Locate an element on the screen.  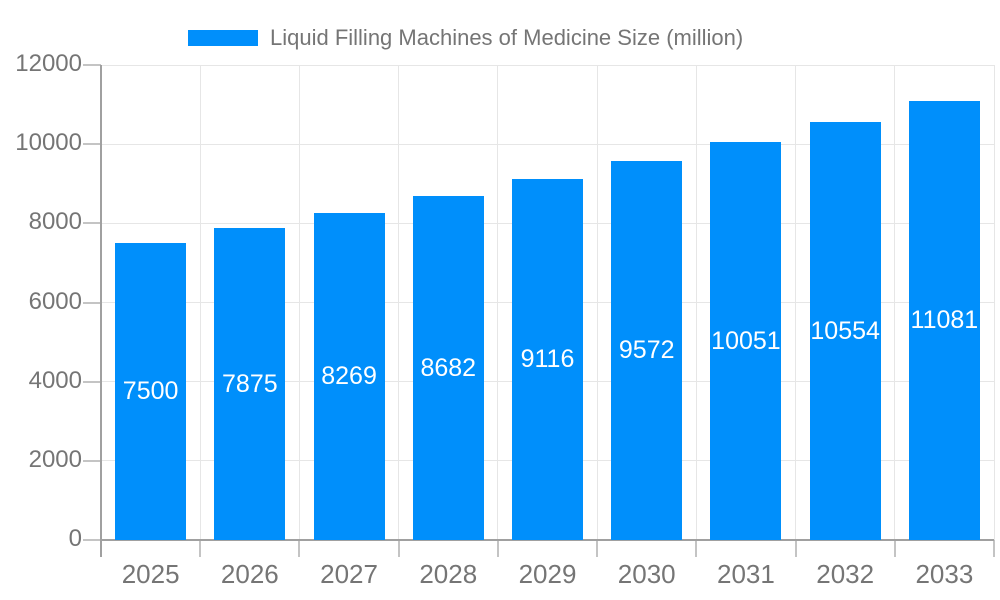
y-axis-label: 4000 is located at coordinates (55, 380).